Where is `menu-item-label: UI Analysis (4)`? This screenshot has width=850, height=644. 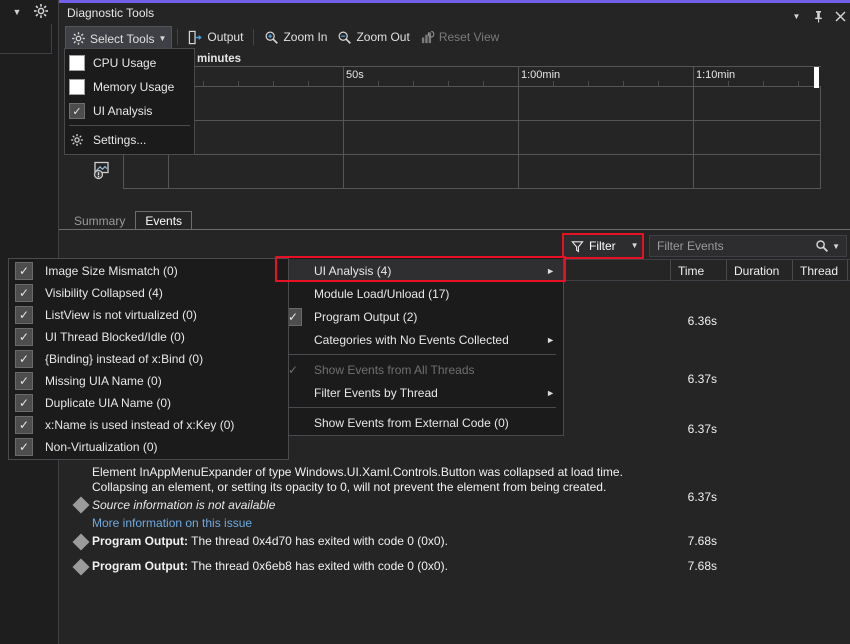
menu-item-label: UI Analysis (4) is located at coordinates (353, 270).